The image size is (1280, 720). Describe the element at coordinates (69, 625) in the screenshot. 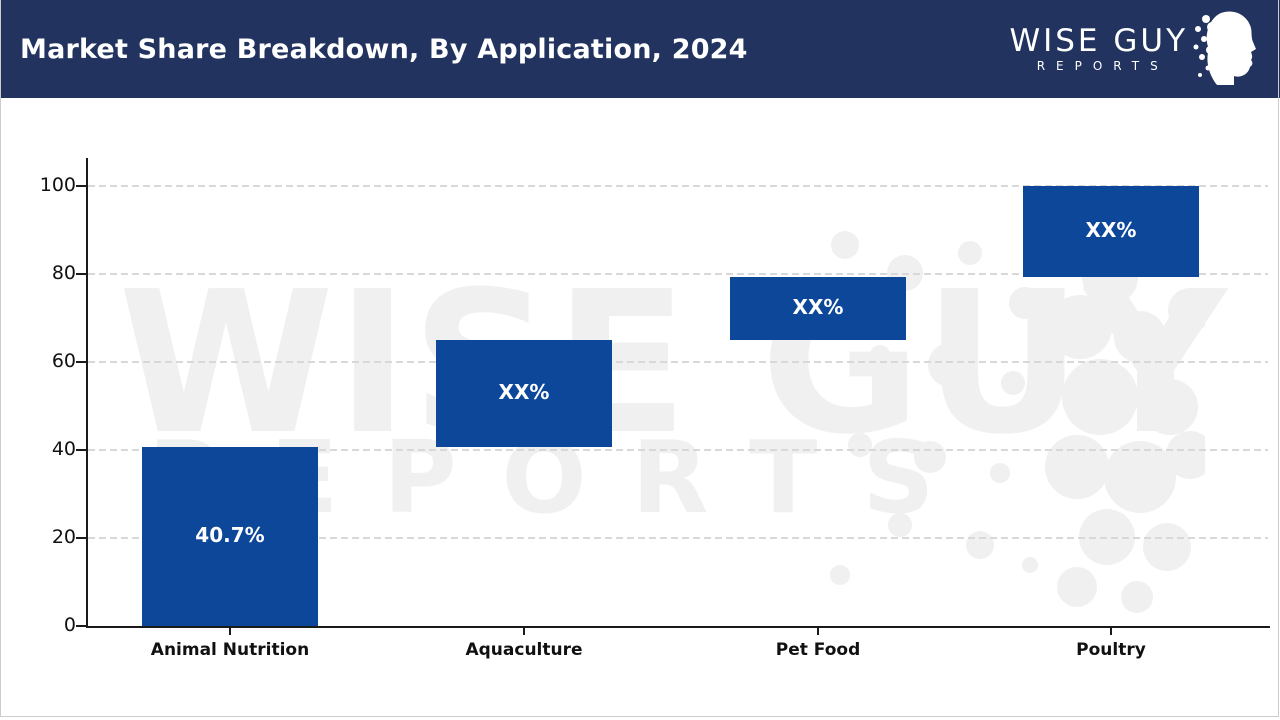

I see `y-tick-label: 0` at that location.